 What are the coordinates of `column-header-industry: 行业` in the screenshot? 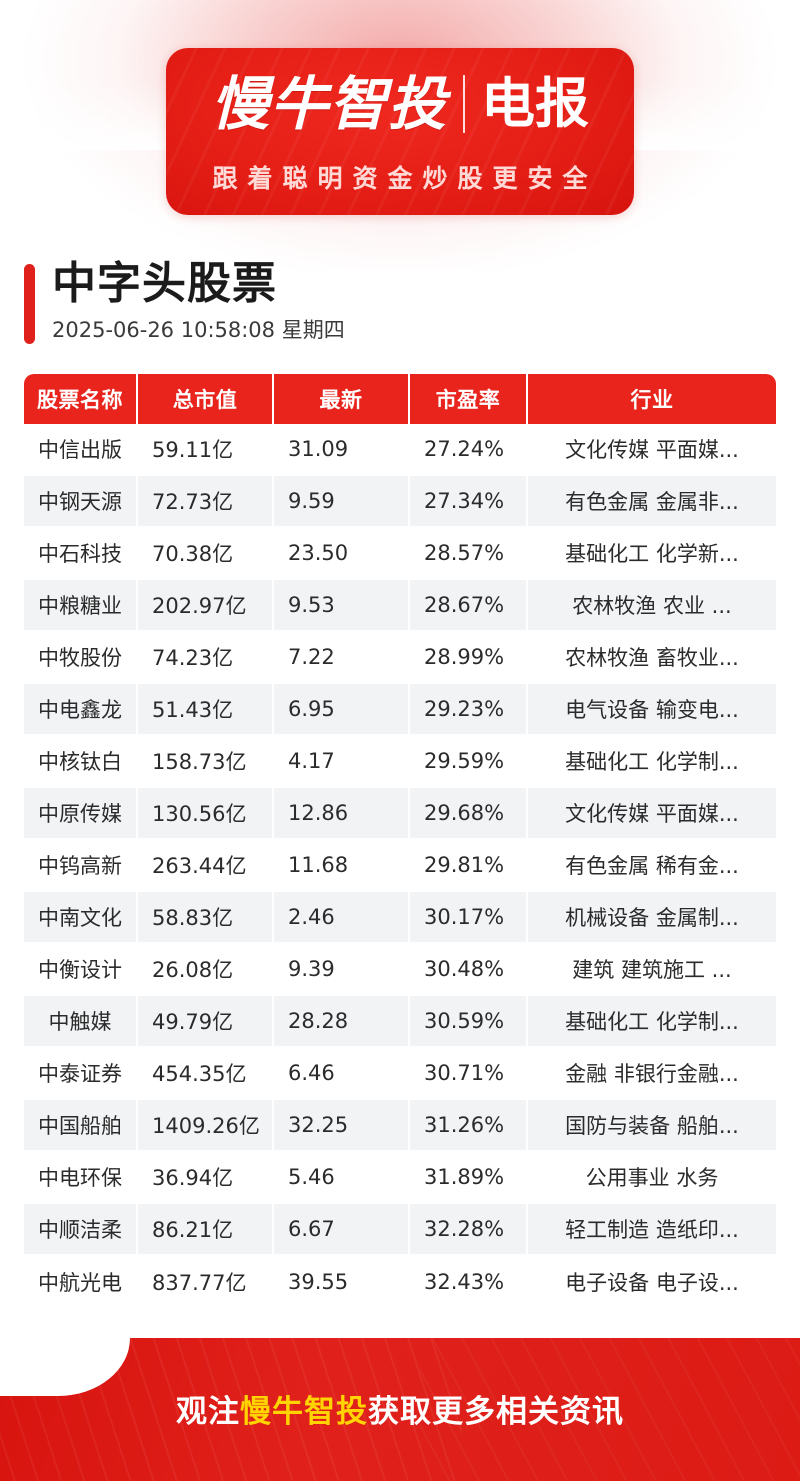 It's located at (652, 399).